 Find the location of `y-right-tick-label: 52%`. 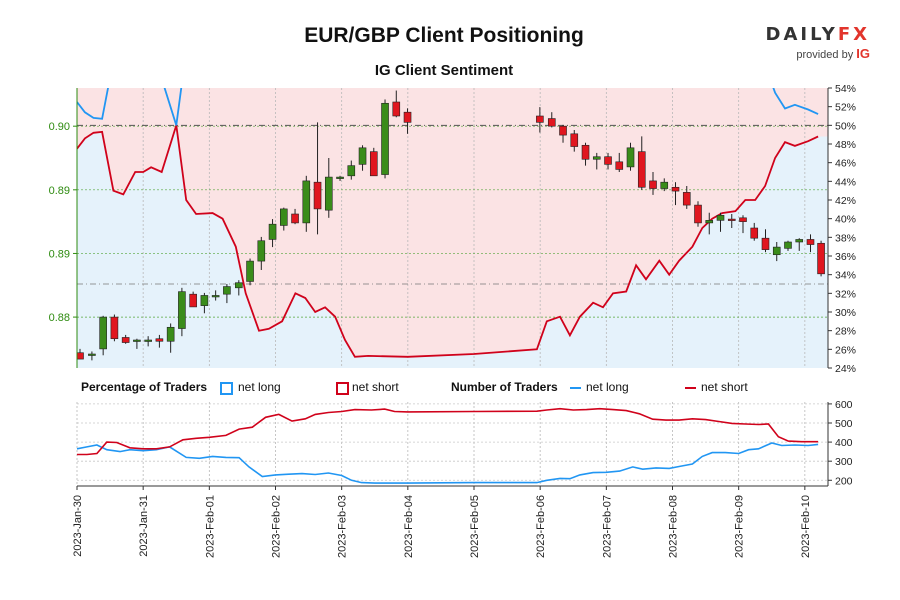

y-right-tick-label: 52% is located at coordinates (845, 108).